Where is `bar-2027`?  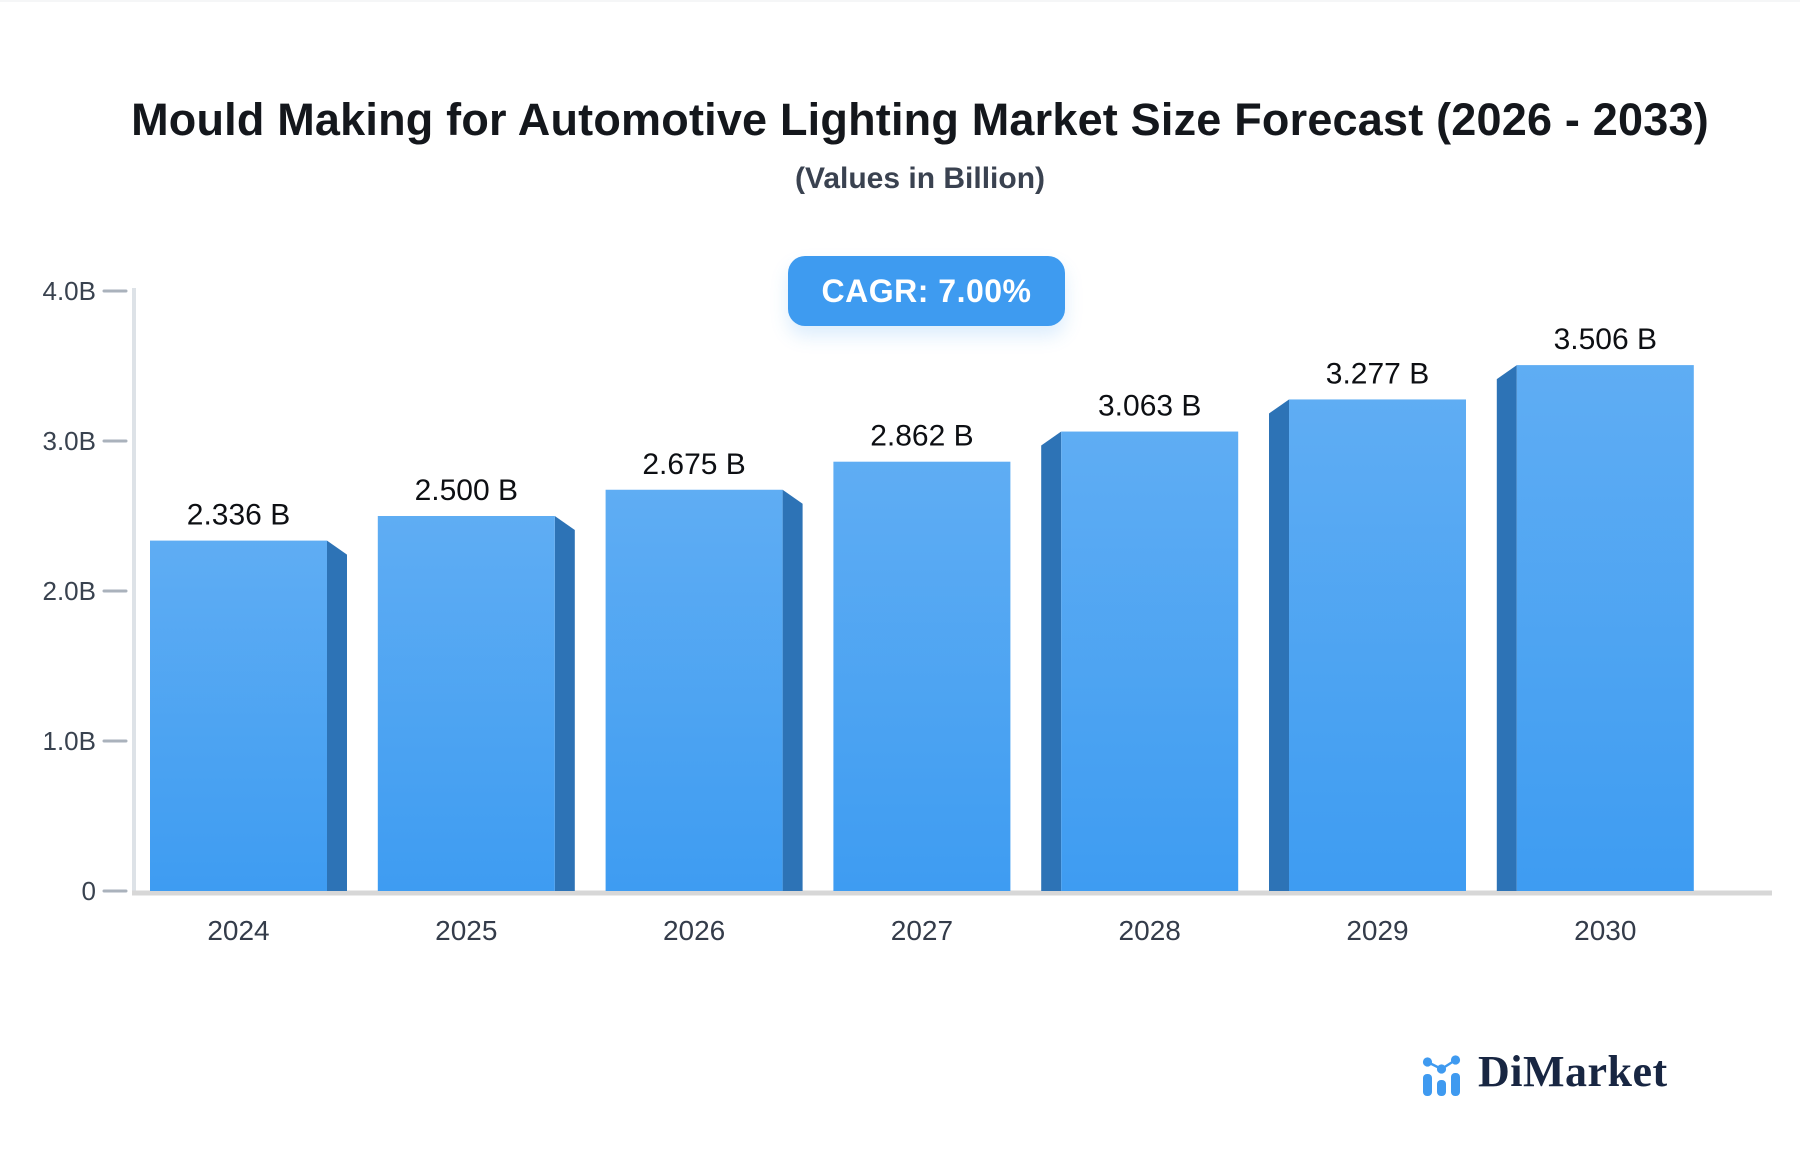
bar-2027 is located at coordinates (922, 676).